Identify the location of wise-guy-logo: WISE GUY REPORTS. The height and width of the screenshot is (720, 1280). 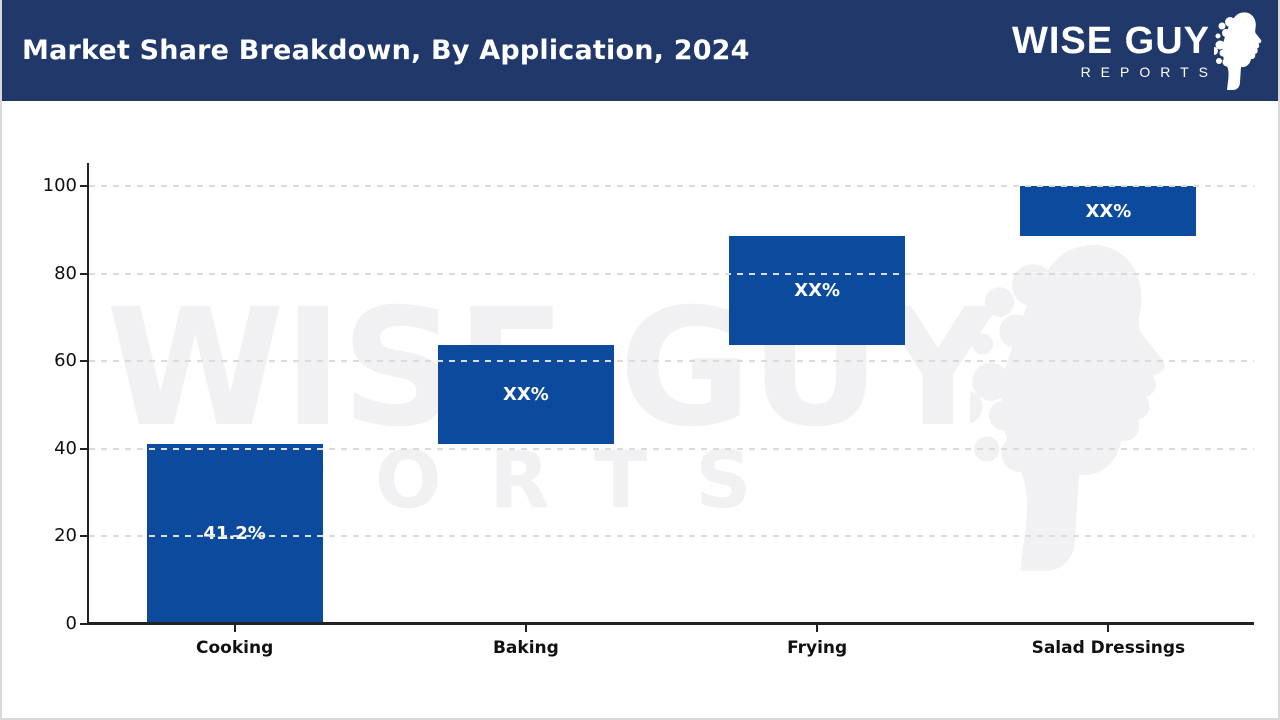
(1139, 51).